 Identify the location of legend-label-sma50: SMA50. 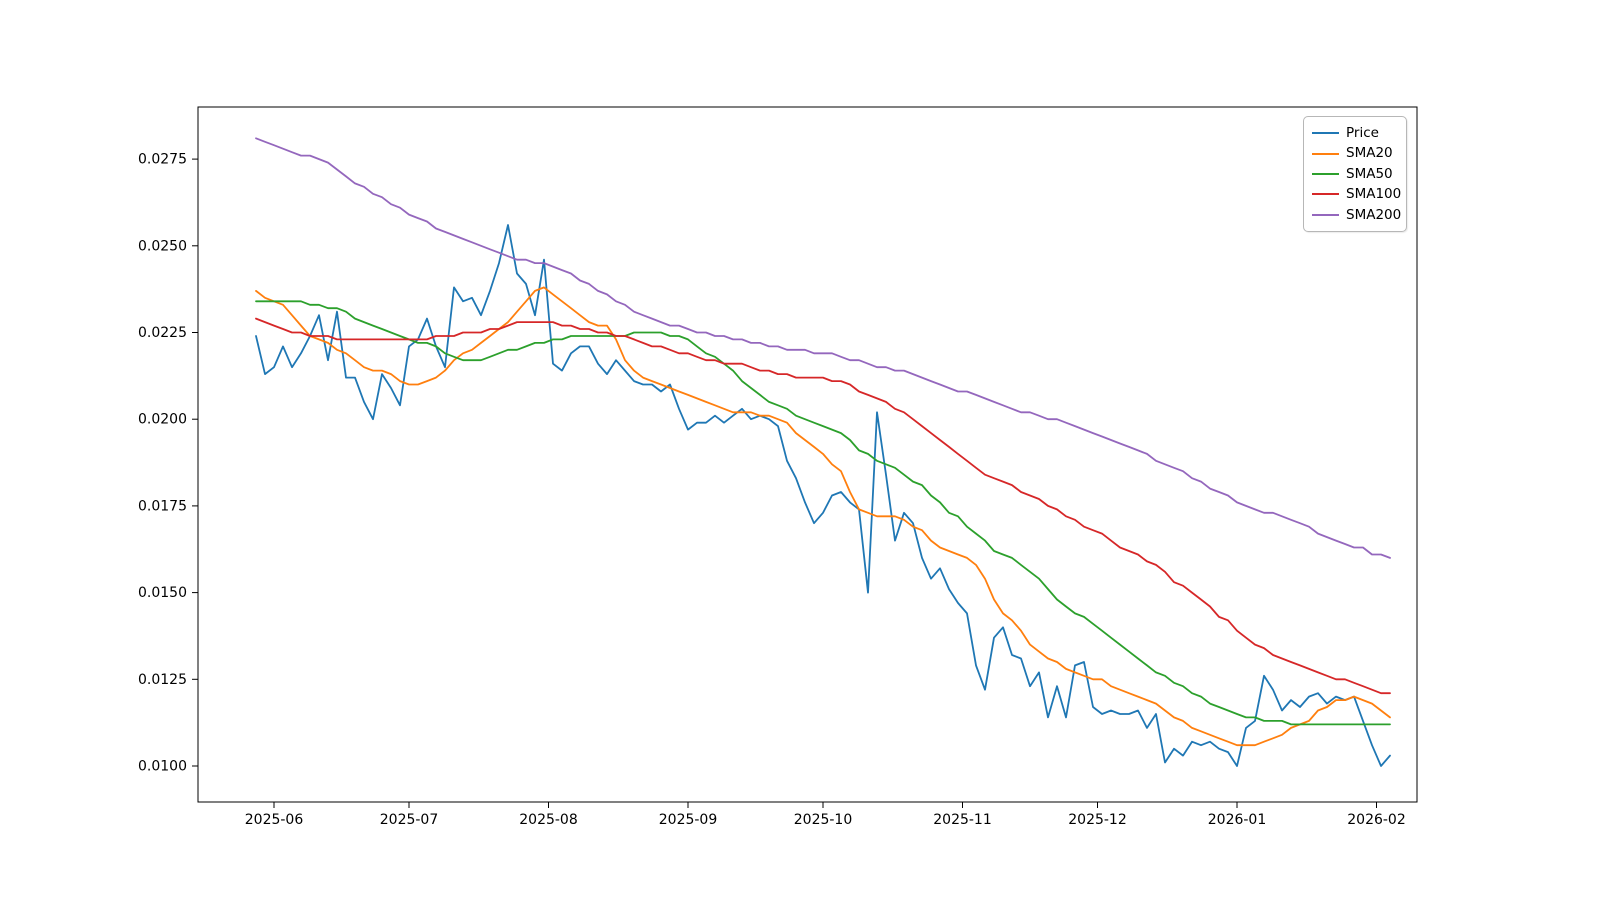
(1369, 173).